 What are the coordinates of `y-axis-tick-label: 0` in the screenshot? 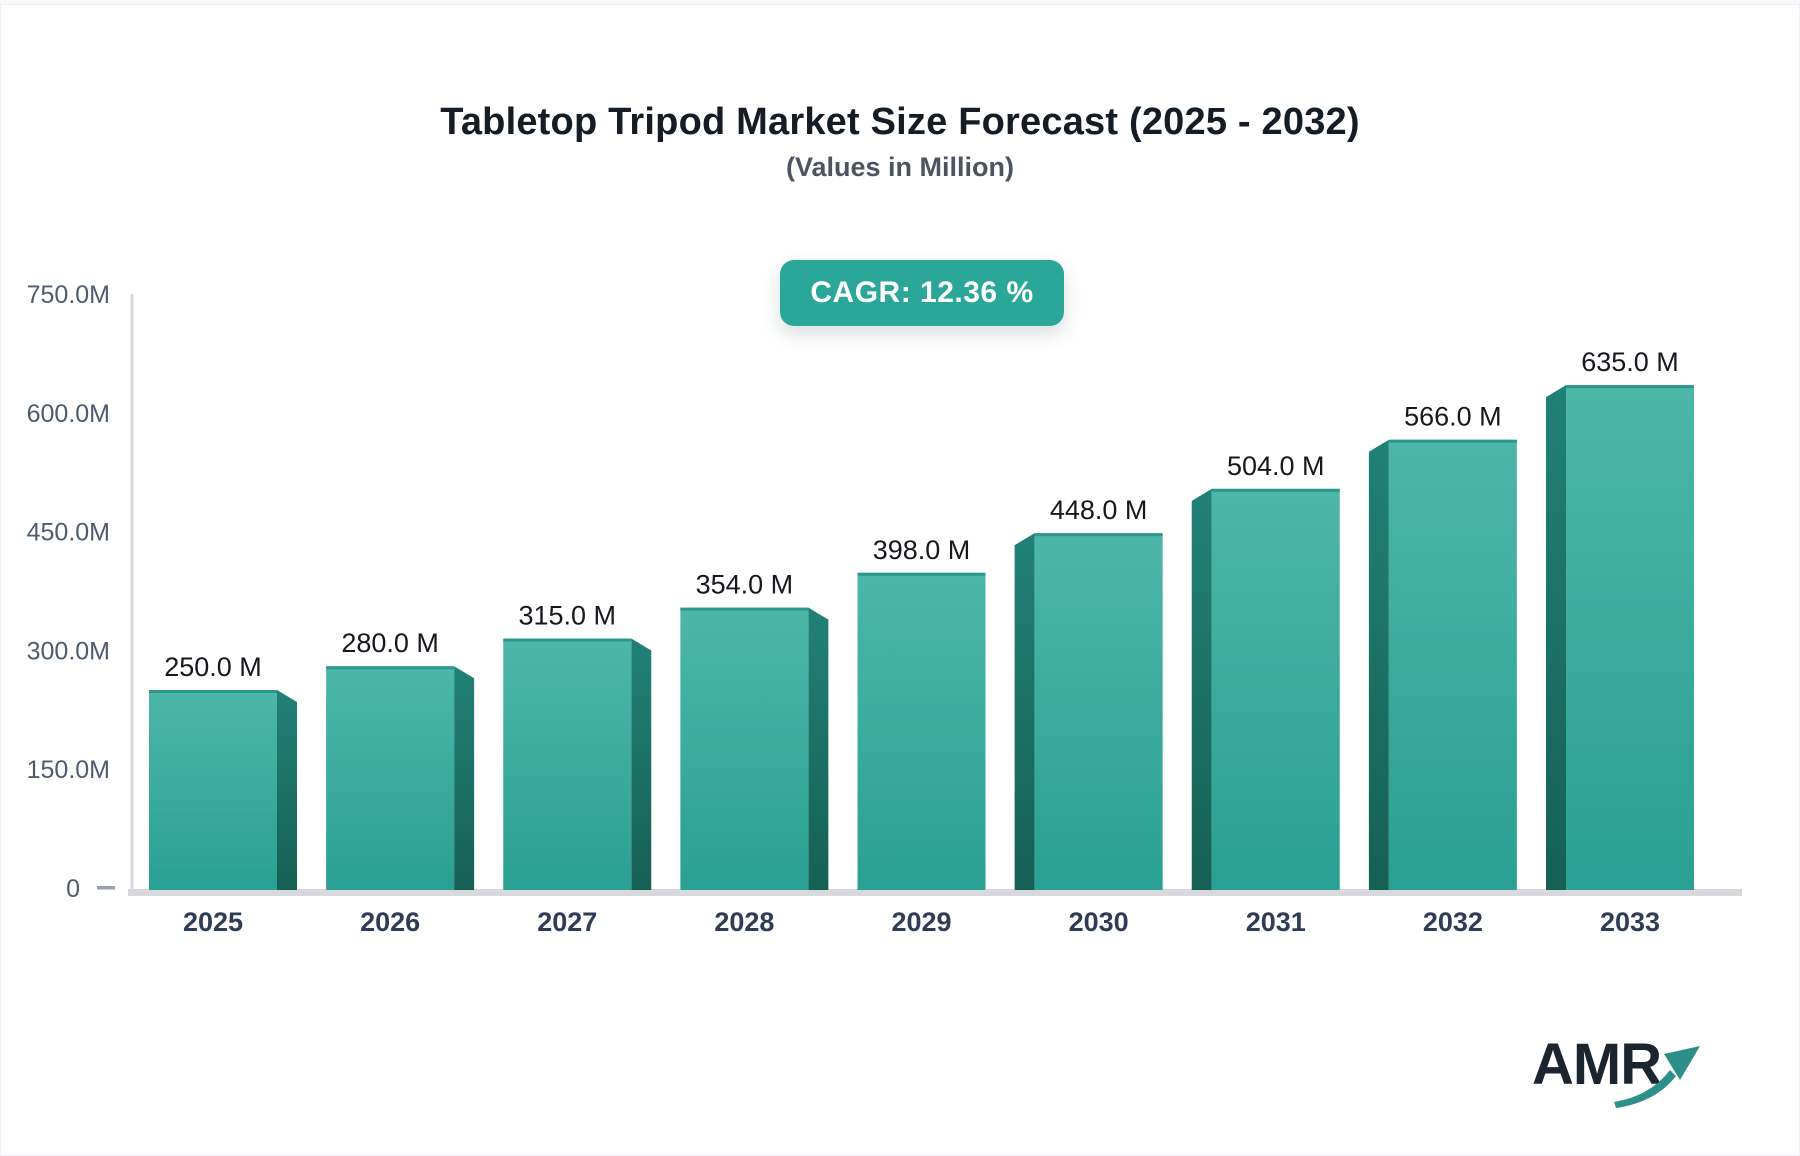 It's located at (73, 889).